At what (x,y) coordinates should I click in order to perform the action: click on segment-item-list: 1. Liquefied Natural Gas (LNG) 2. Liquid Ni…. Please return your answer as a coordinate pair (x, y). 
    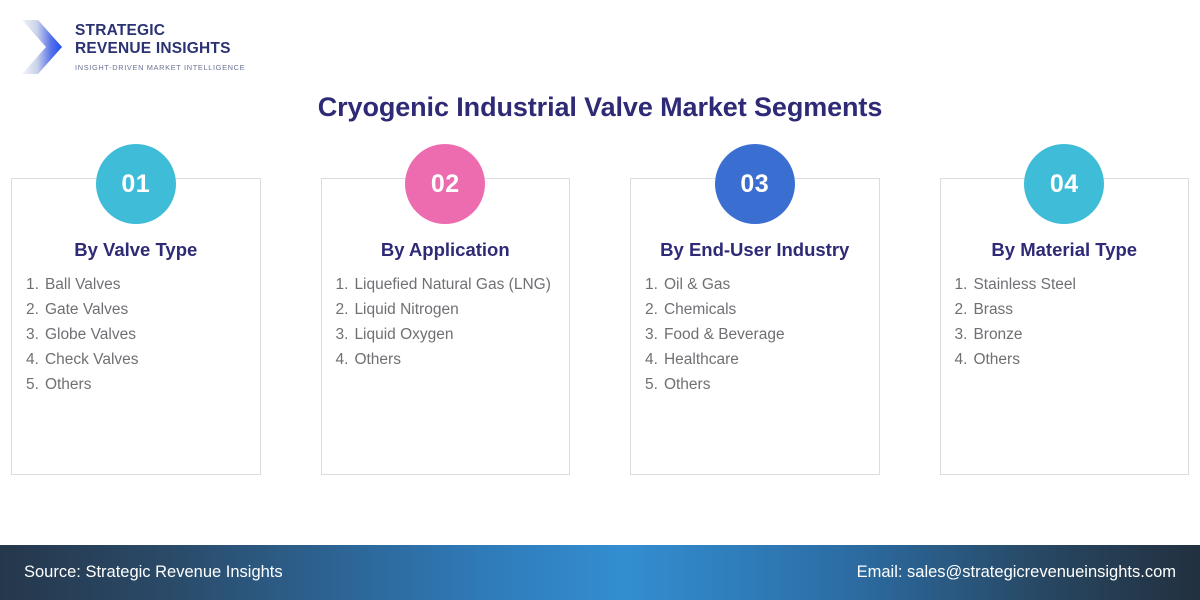
    Looking at the image, I should click on (446, 322).